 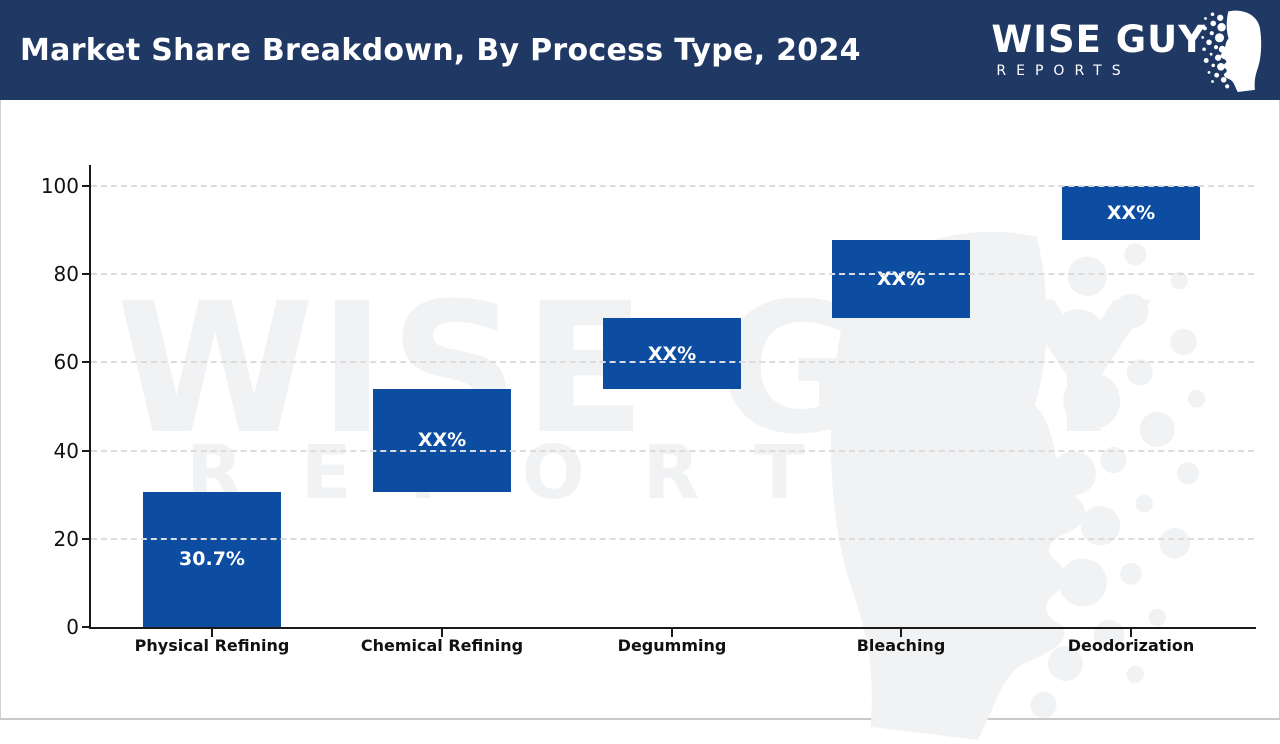 I want to click on y-tick-label: 40, so click(x=66, y=450).